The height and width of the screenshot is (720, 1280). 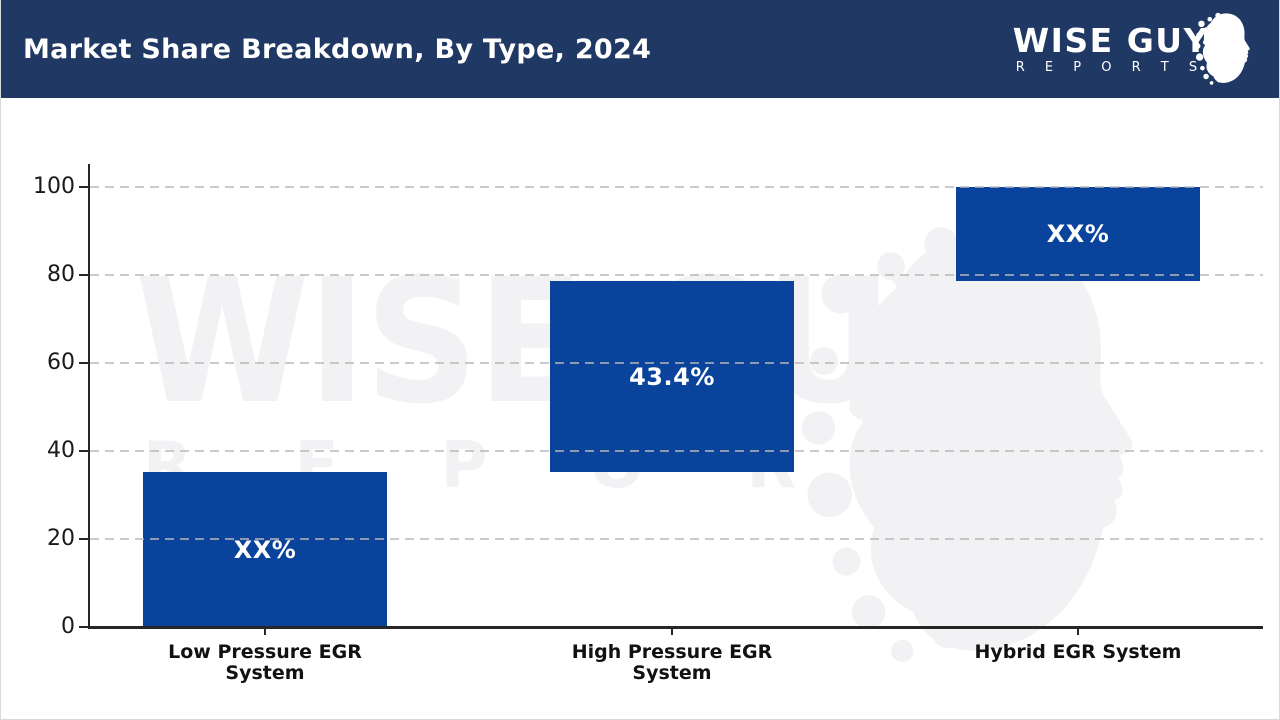 What do you see at coordinates (1222, 48) in the screenshot?
I see `dotted-face-icon` at bounding box center [1222, 48].